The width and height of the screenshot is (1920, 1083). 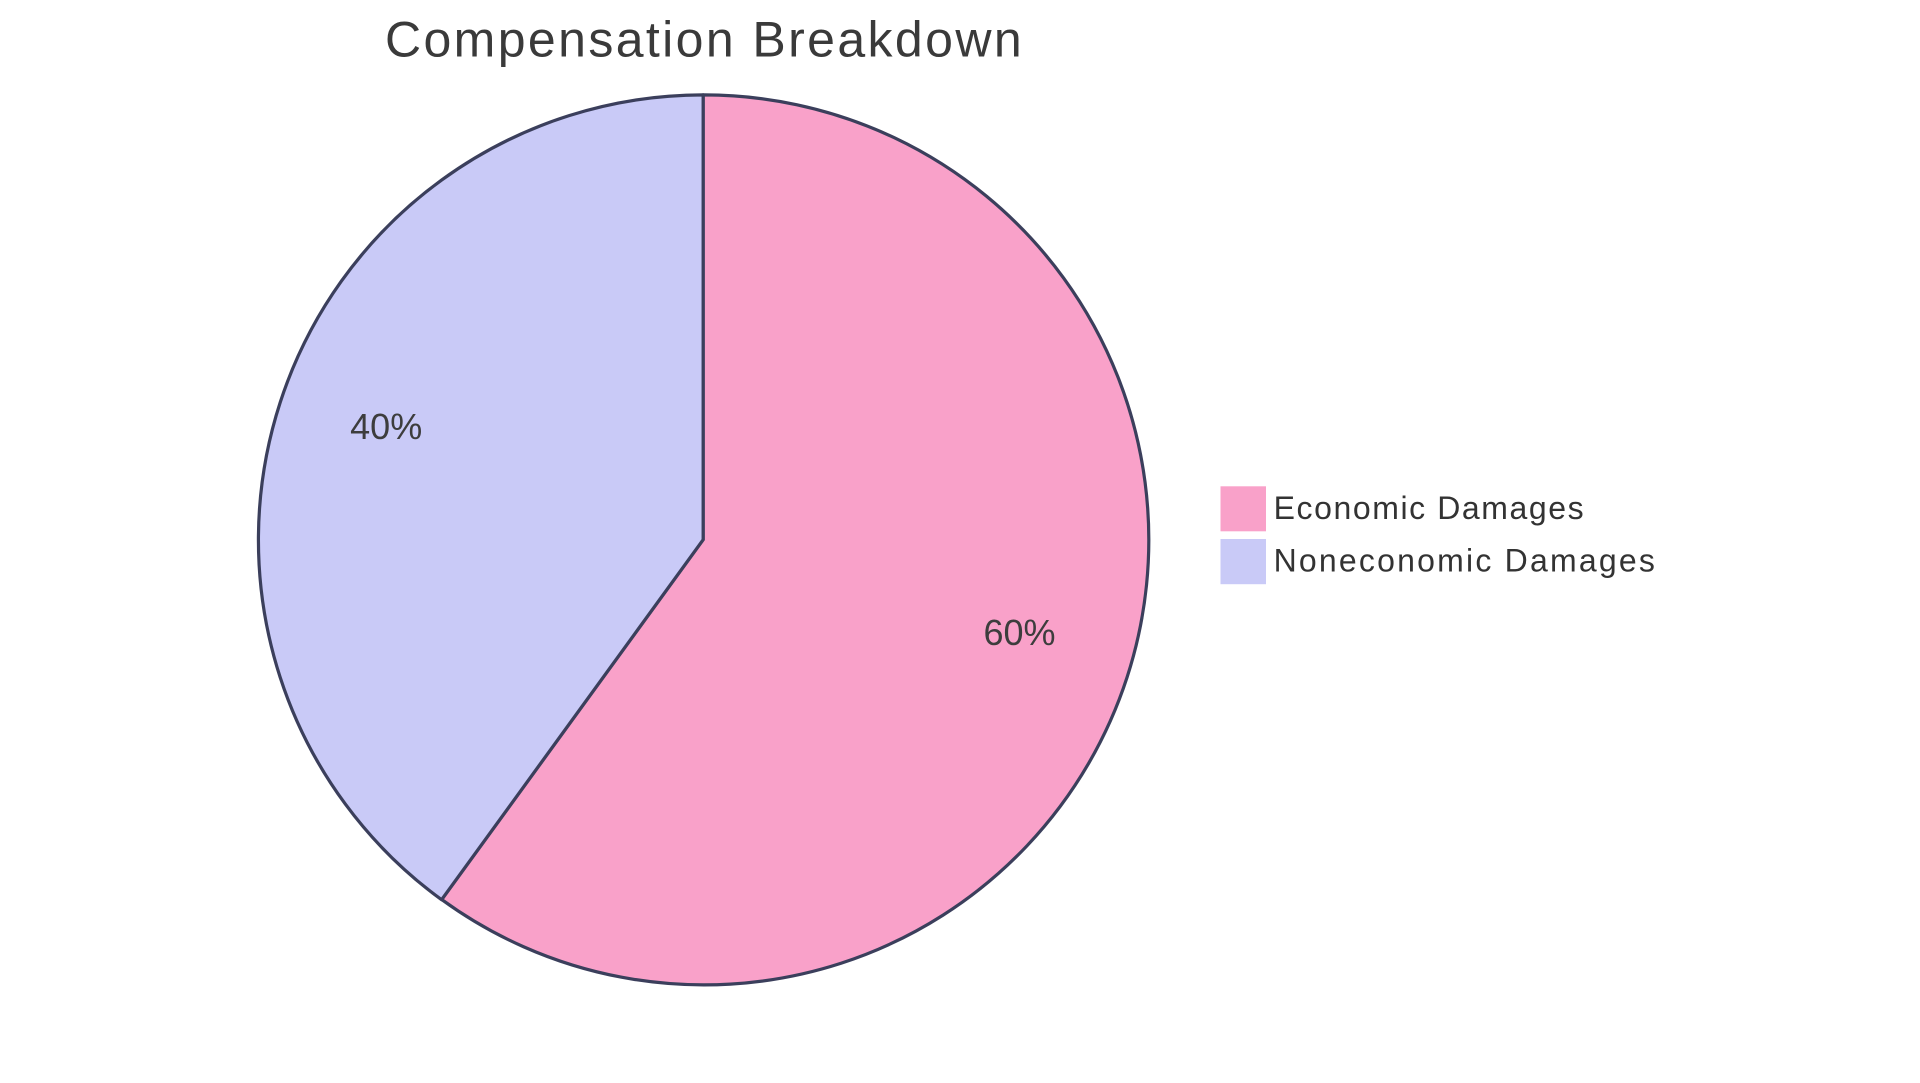 I want to click on svg-text: 60%, so click(x=1019, y=632).